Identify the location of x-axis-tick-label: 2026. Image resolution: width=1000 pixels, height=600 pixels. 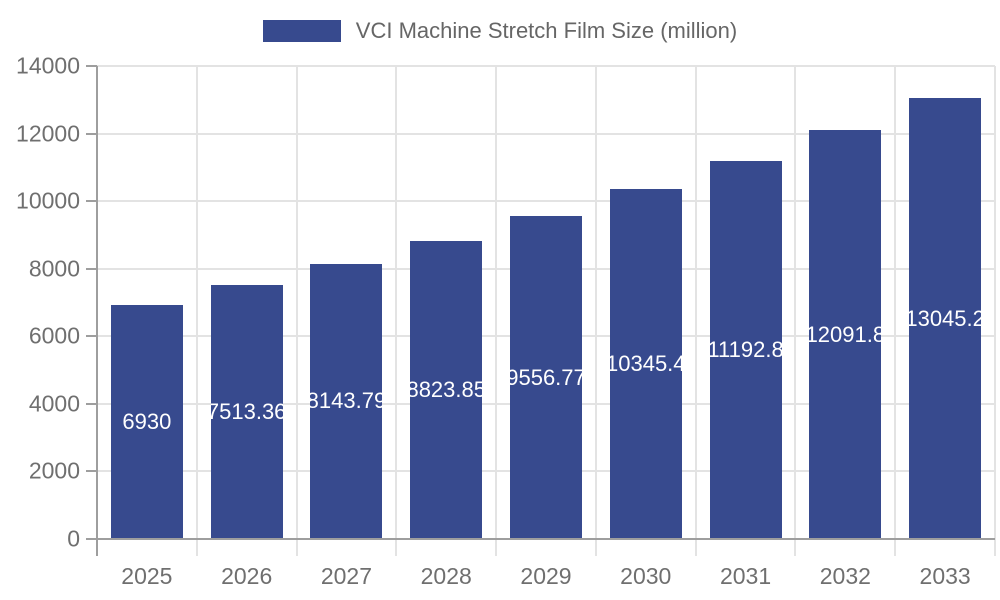
(247, 576).